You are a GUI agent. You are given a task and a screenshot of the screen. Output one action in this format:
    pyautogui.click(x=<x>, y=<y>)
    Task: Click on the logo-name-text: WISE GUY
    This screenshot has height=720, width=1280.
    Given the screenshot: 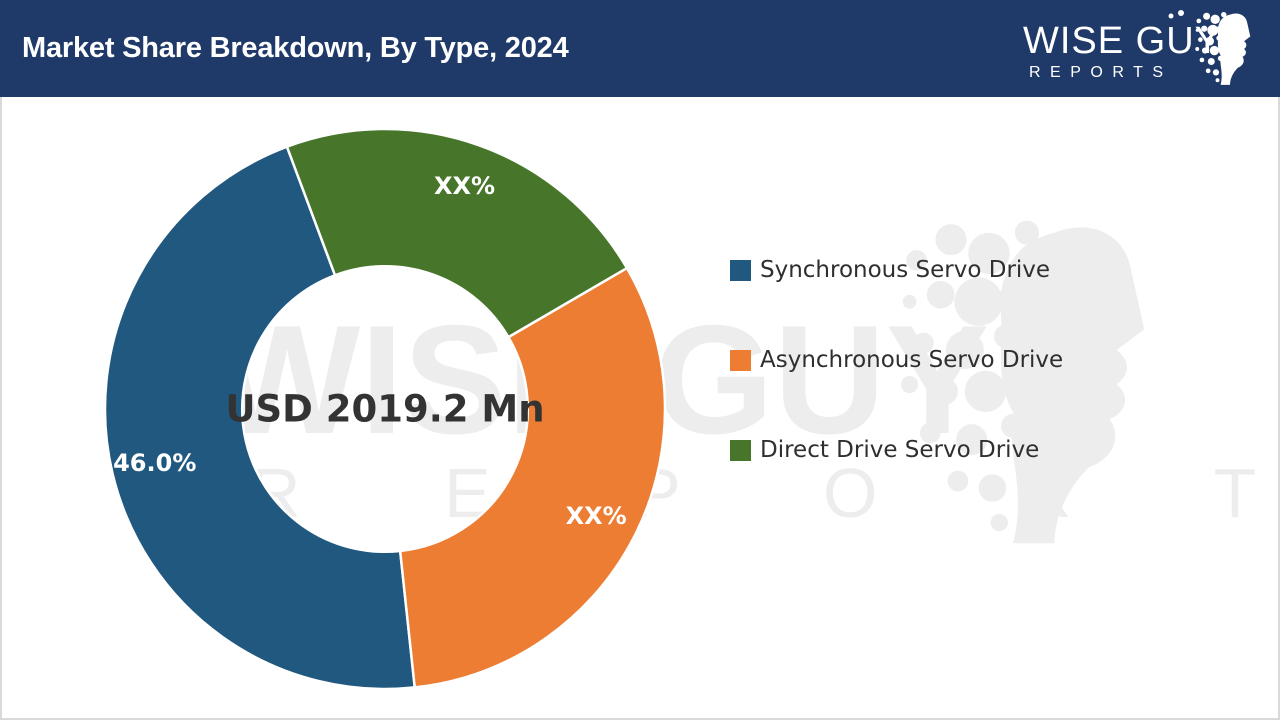 What is the action you would take?
    pyautogui.click(x=1122, y=41)
    